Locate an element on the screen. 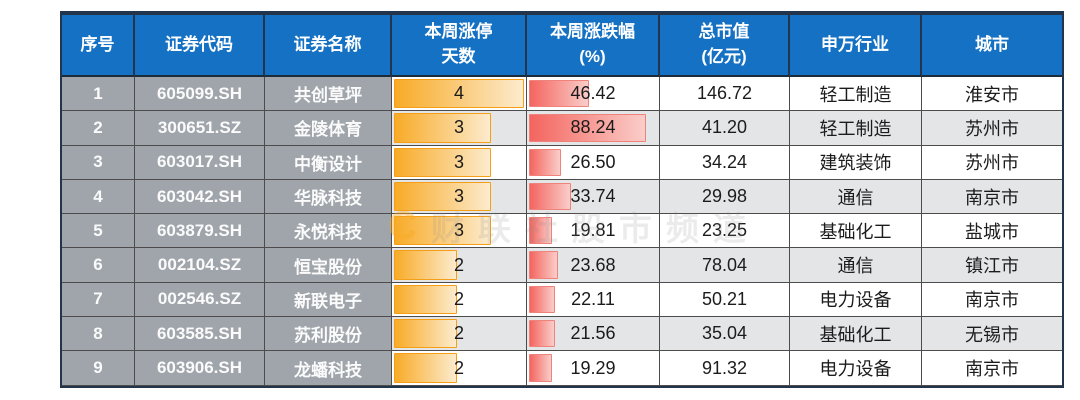 Image resolution: width=1080 pixels, height=400 pixels. cell-industry-row6: 通信 is located at coordinates (856, 265).